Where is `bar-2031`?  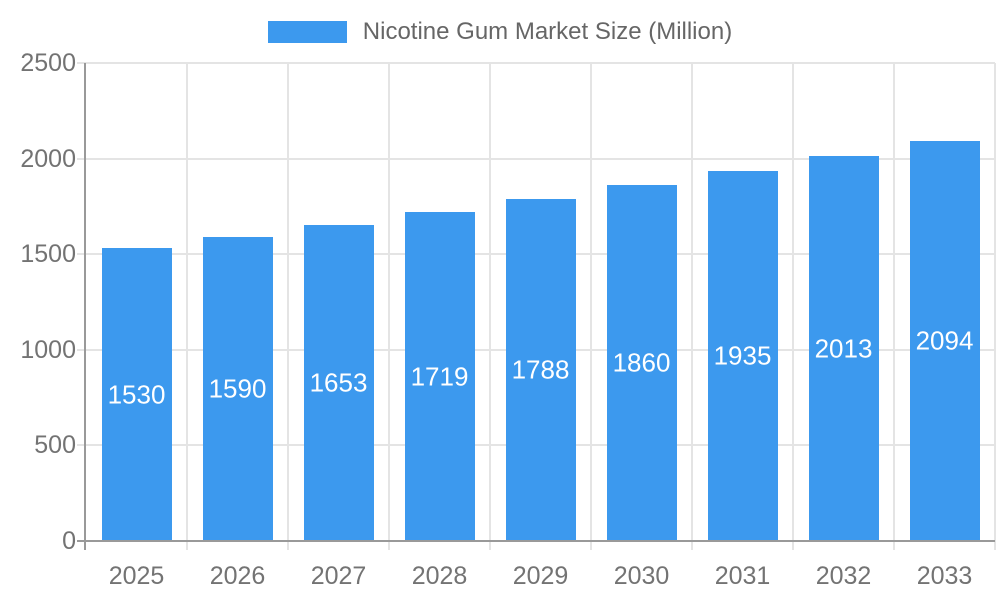
bar-2031 is located at coordinates (742, 356).